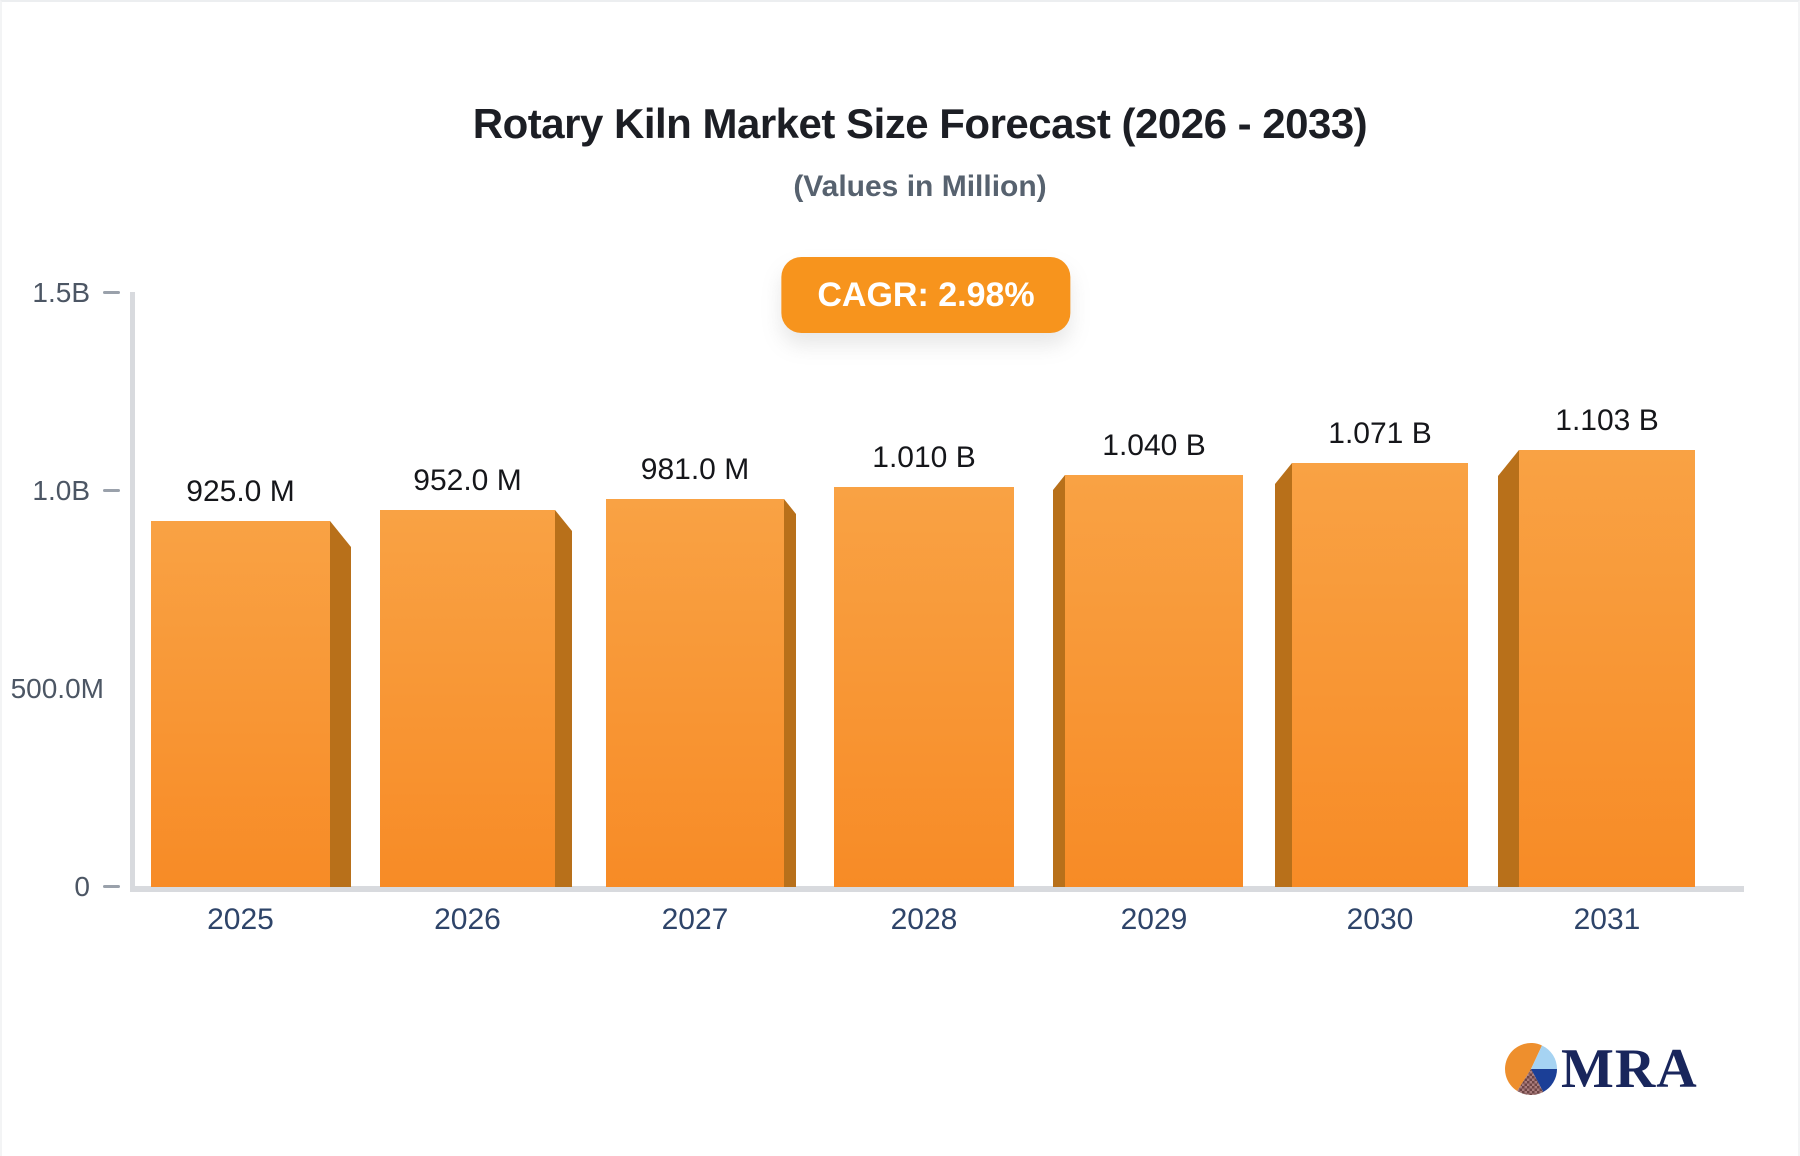 The image size is (1800, 1156). What do you see at coordinates (61, 292) in the screenshot?
I see `y-tick-label: 1.5B` at bounding box center [61, 292].